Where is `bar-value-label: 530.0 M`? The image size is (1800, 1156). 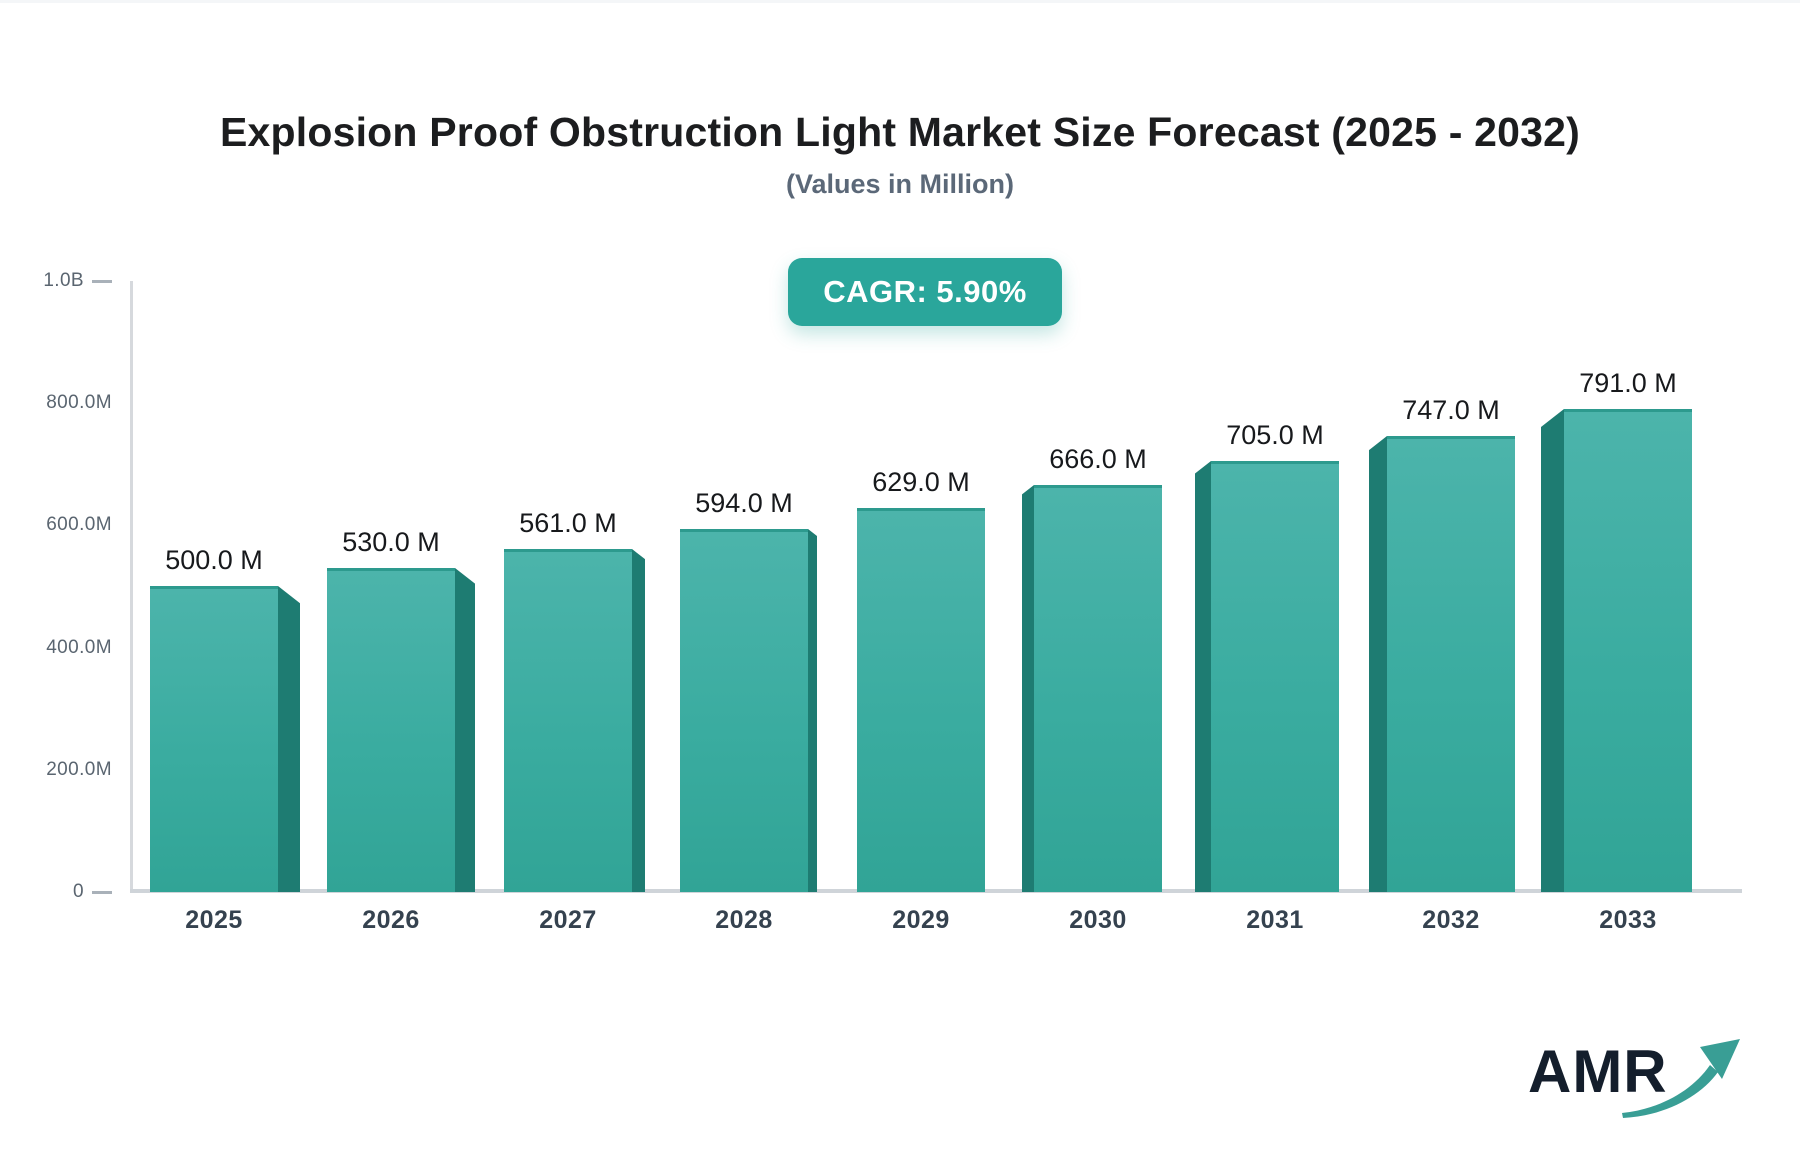 bar-value-label: 530.0 M is located at coordinates (391, 542).